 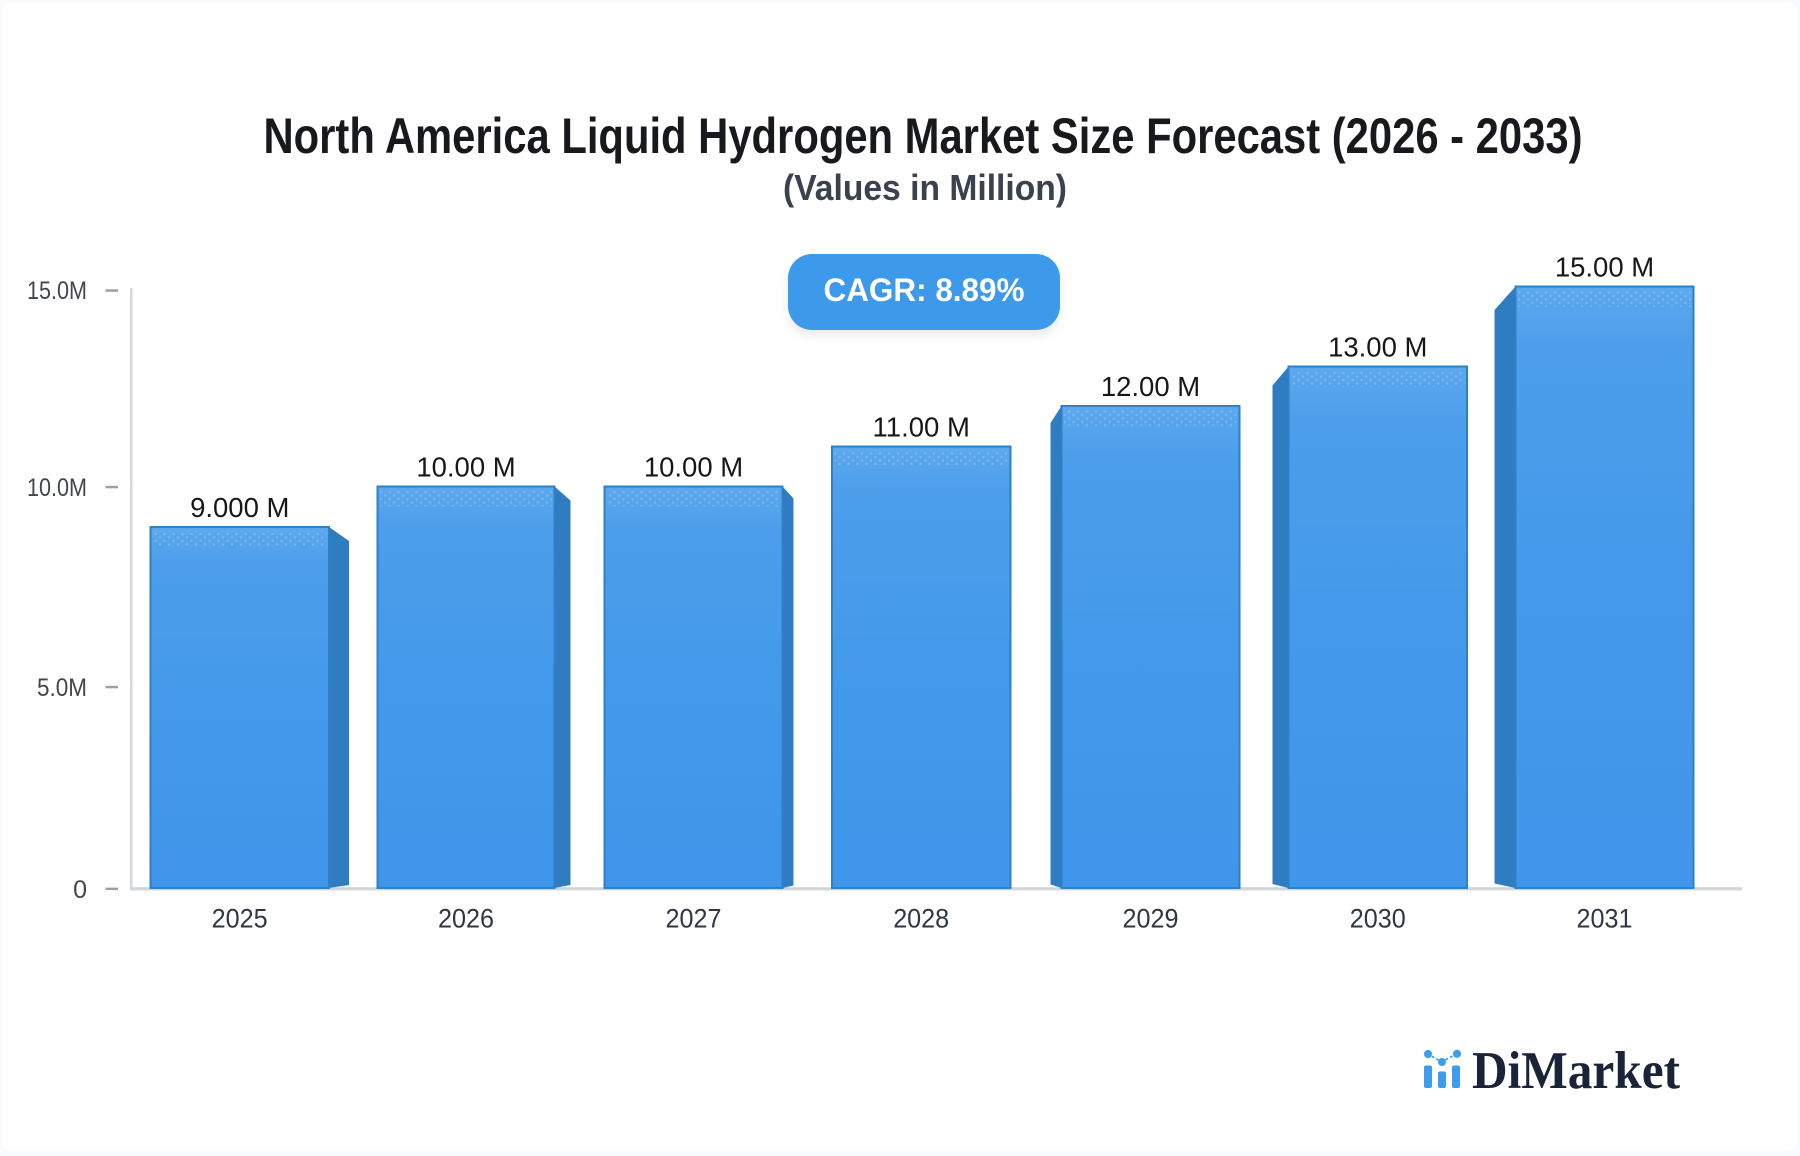 What do you see at coordinates (1604, 267) in the screenshot?
I see `svg-text: 15.00 M` at bounding box center [1604, 267].